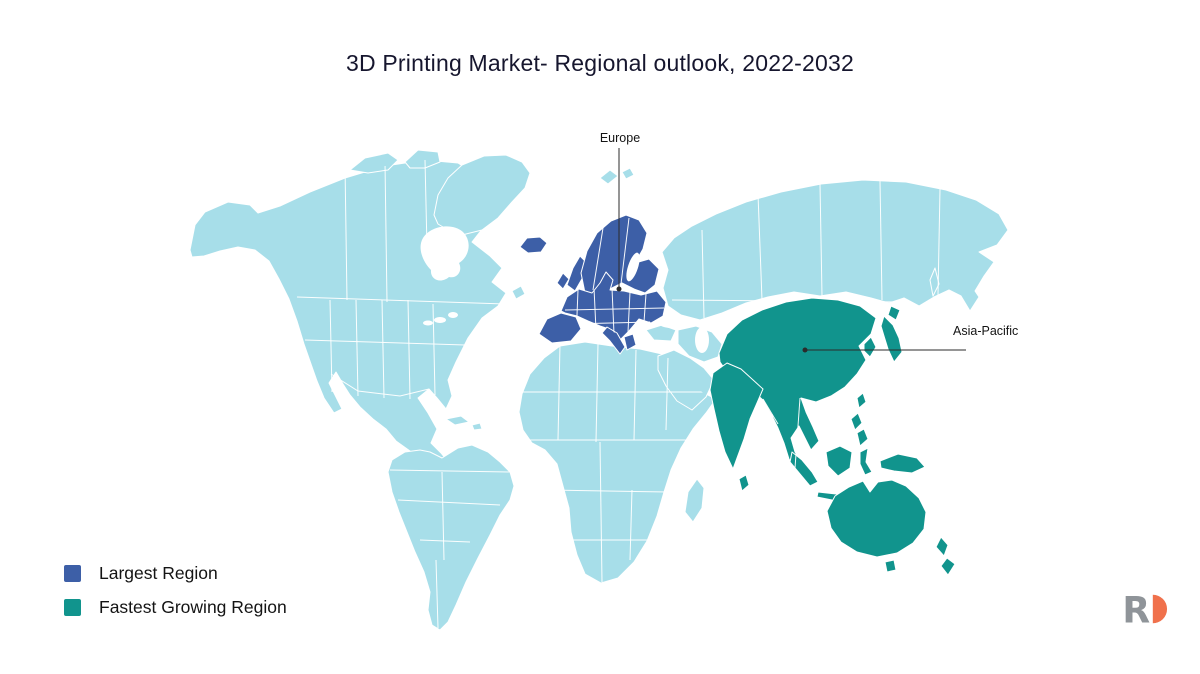  What do you see at coordinates (891, 339) in the screenshot?
I see `region-japan` at bounding box center [891, 339].